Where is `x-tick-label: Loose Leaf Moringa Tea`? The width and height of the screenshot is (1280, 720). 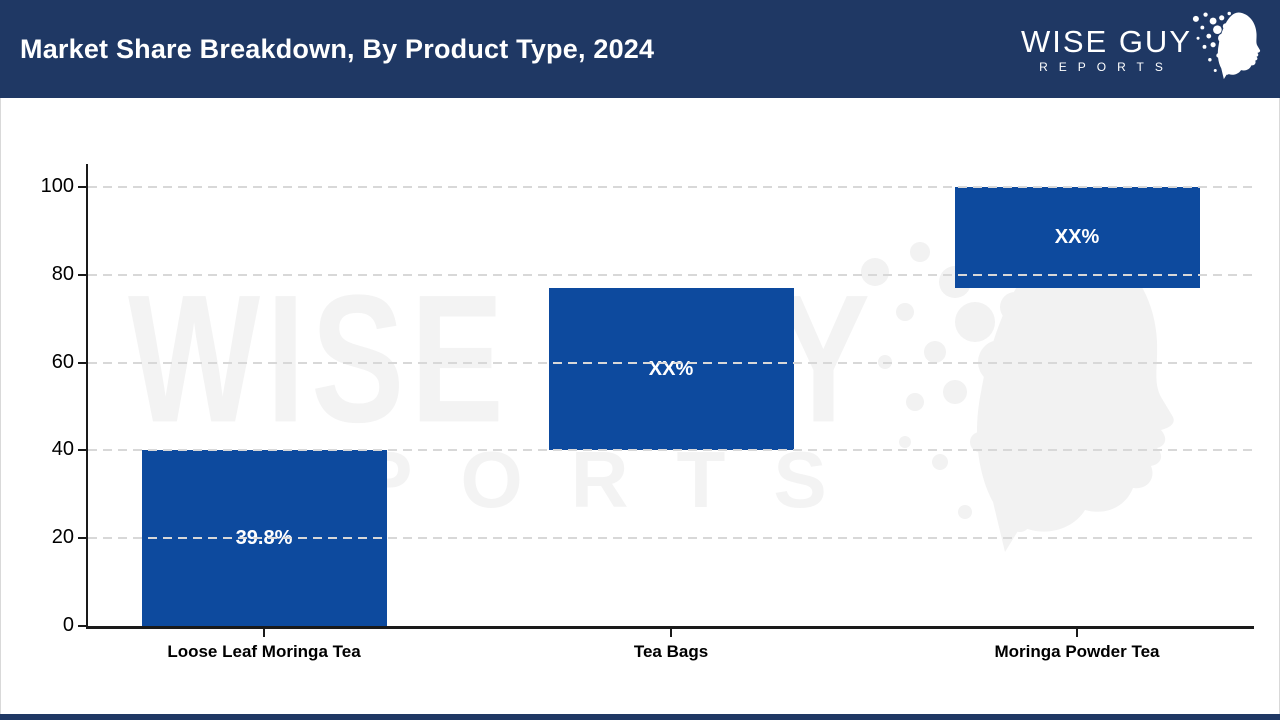 x-tick-label: Loose Leaf Moringa Tea is located at coordinates (264, 651).